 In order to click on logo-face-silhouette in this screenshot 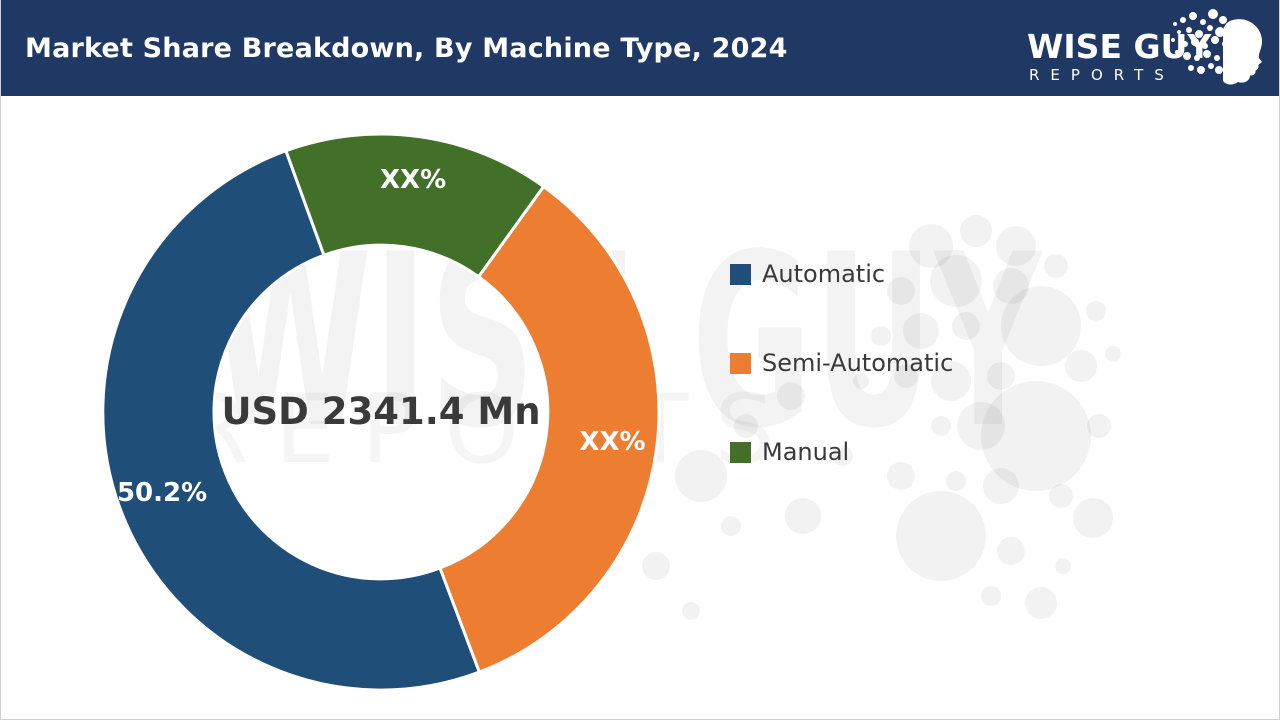, I will do `click(1243, 52)`.